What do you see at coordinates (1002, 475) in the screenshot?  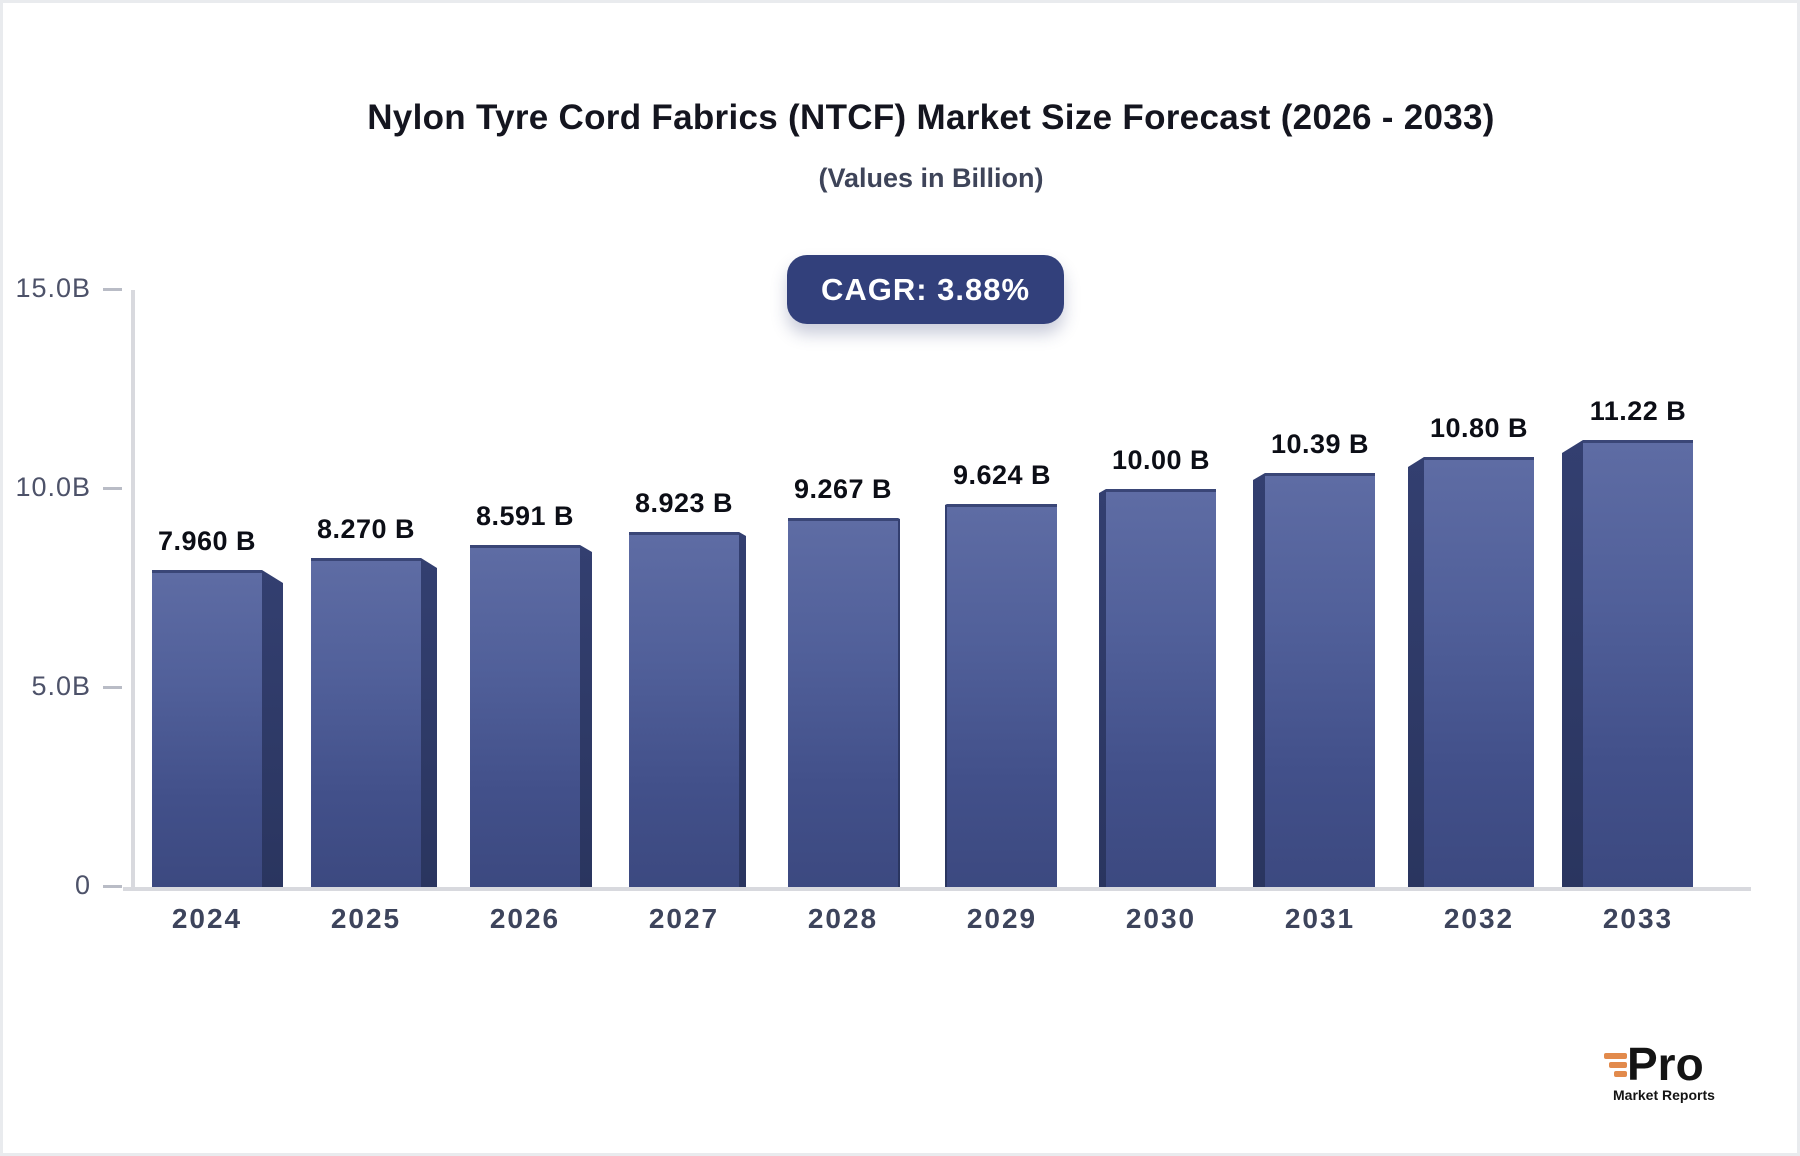 I see `bar-value-label-2029: 9.624 B` at bounding box center [1002, 475].